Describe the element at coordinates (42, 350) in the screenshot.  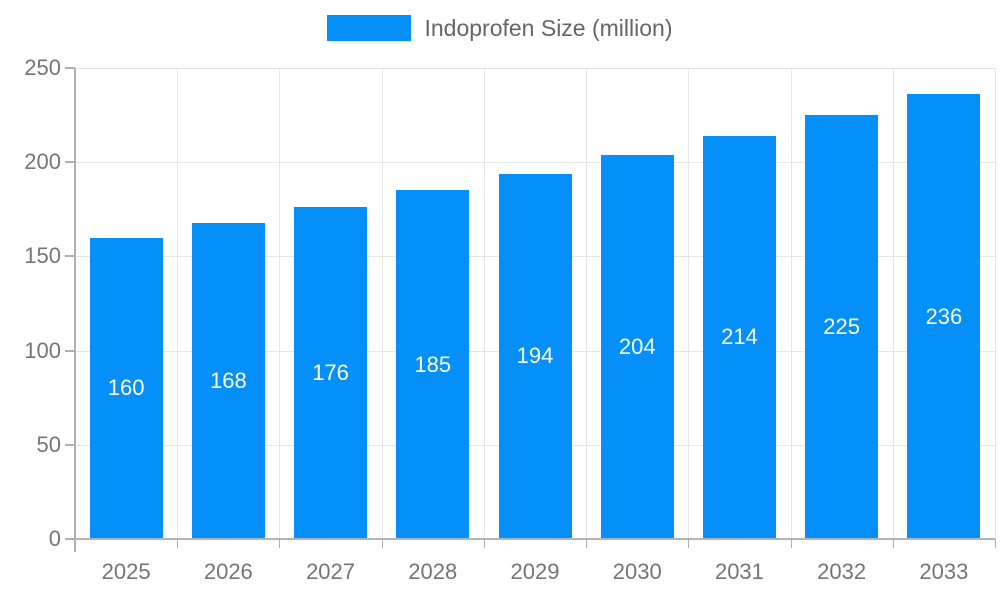
I see `y-tick-label: 100` at that location.